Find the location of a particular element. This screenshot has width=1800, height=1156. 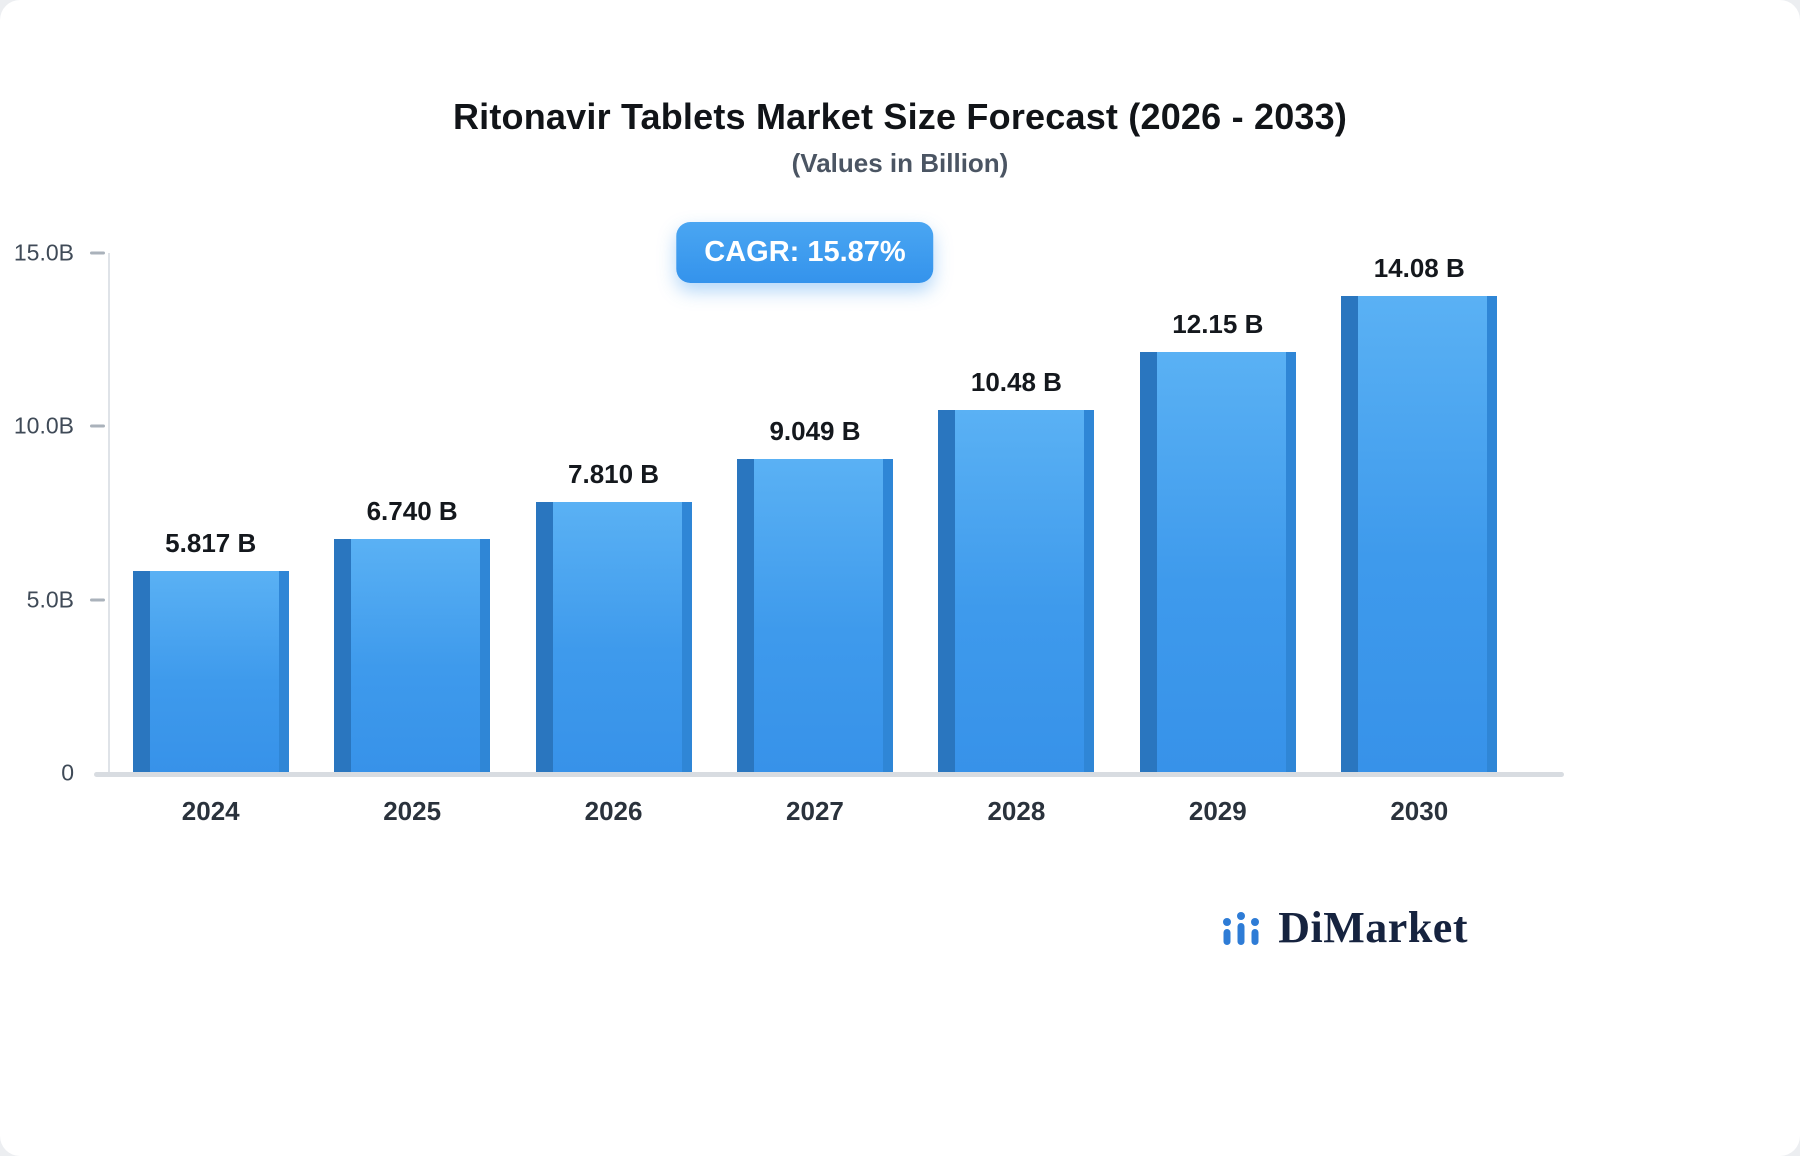

x-tick-label: 2029 is located at coordinates (1217, 811).